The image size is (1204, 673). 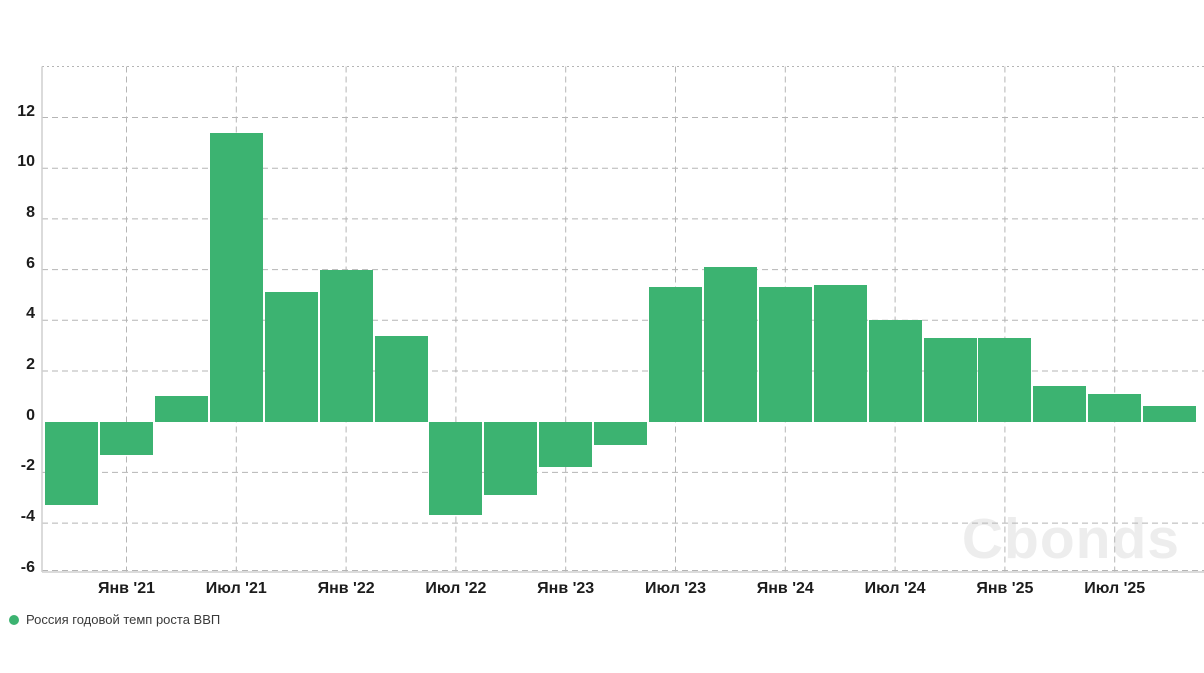 What do you see at coordinates (30, 364) in the screenshot?
I see `y-tick-label: 2` at bounding box center [30, 364].